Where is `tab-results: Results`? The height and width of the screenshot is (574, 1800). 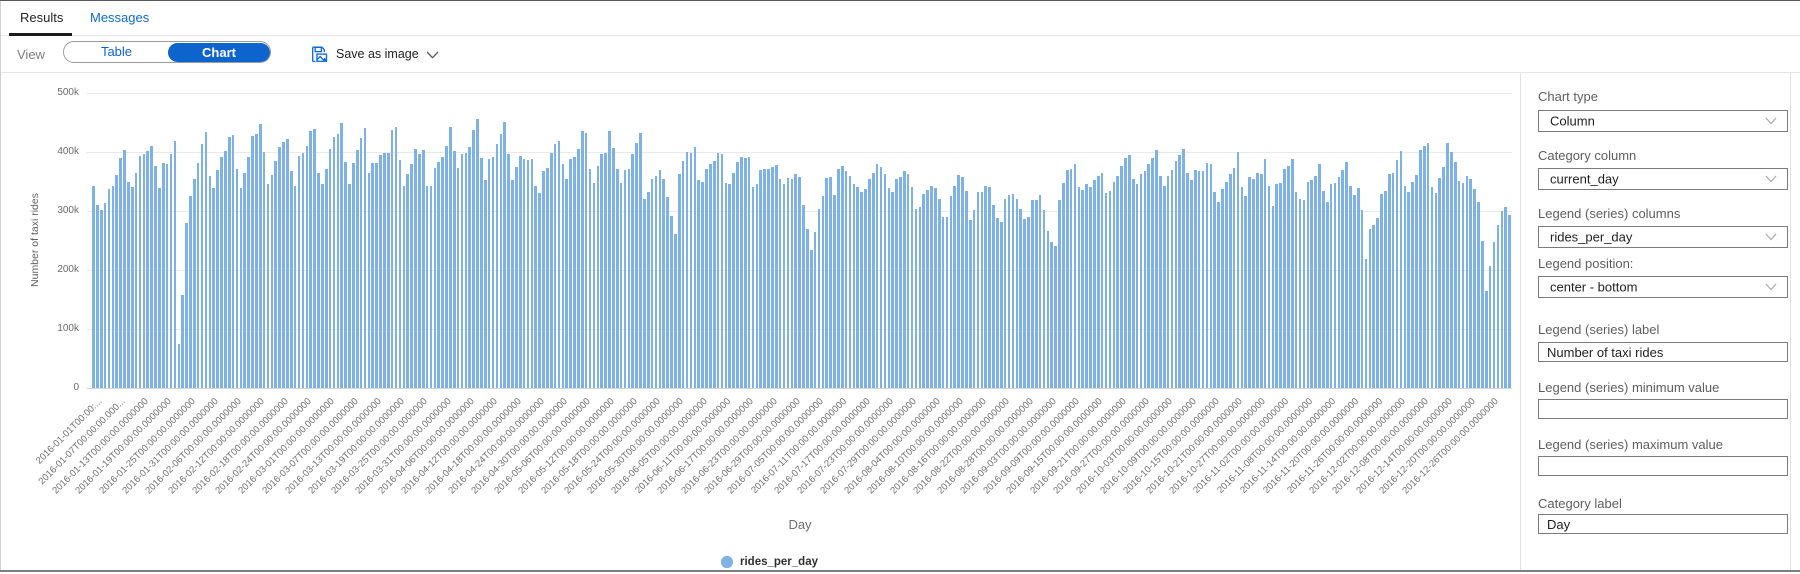
tab-results: Results is located at coordinates (42, 17).